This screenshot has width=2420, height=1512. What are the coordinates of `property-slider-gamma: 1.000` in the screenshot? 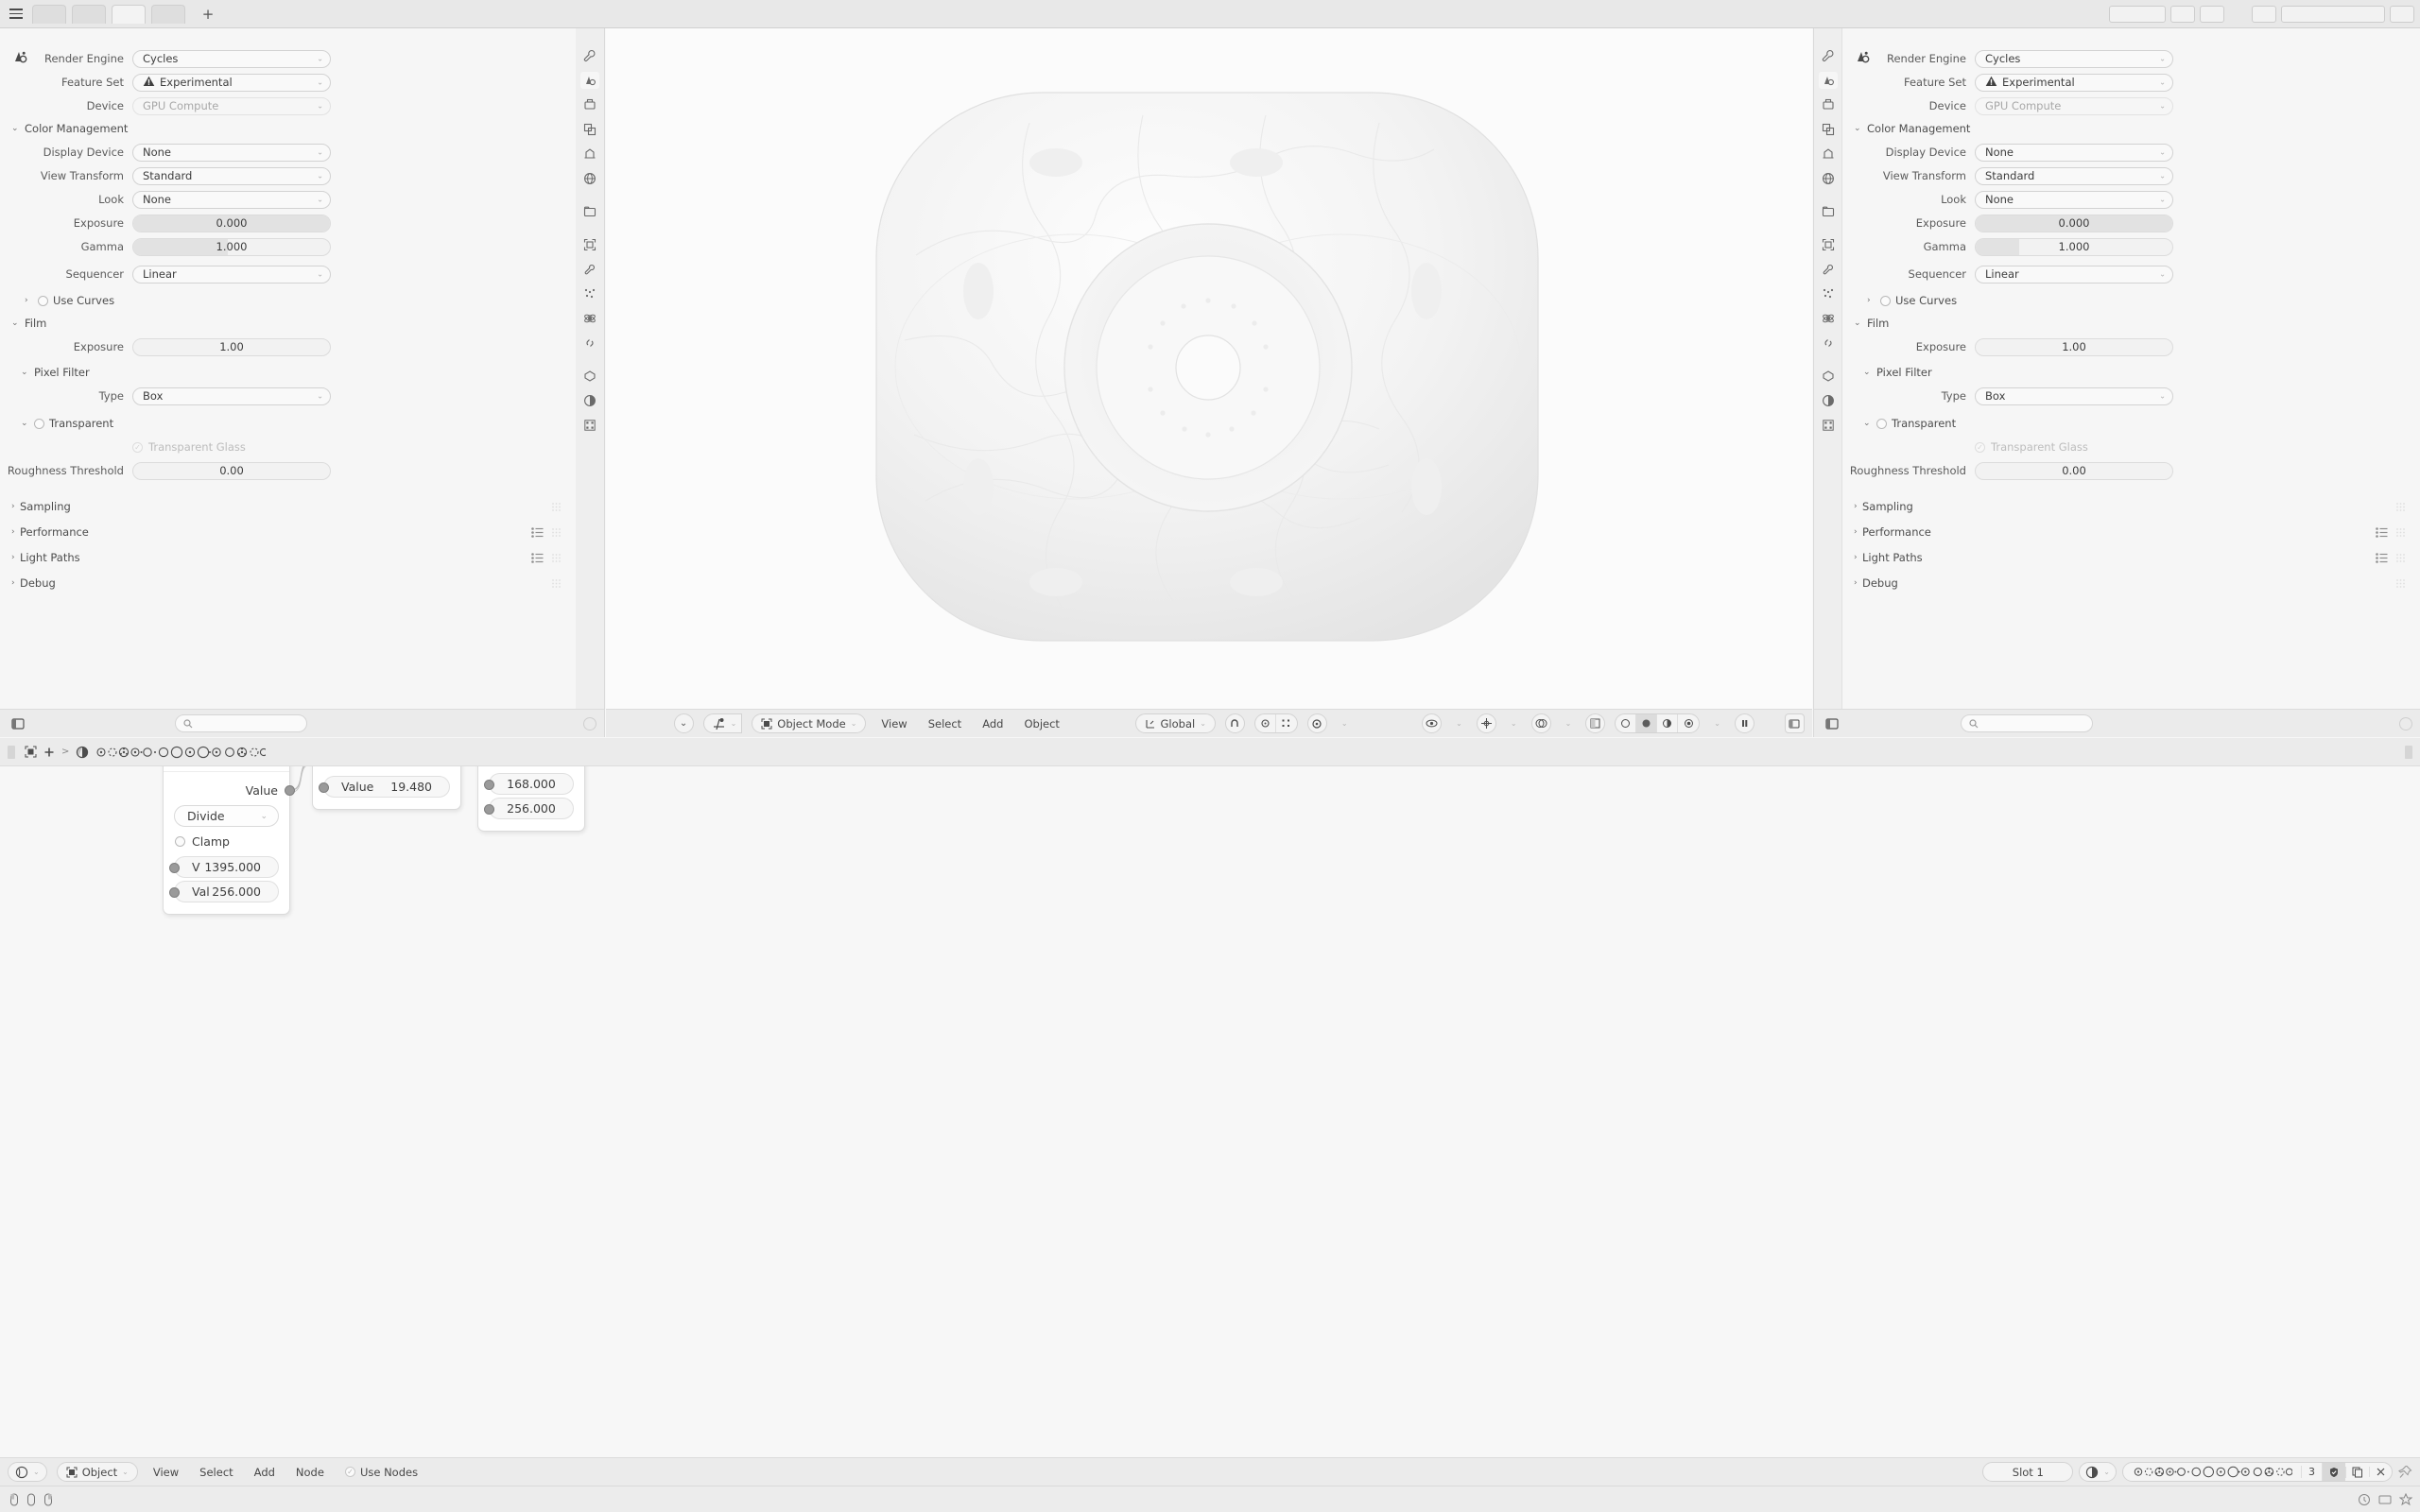 It's located at (2074, 246).